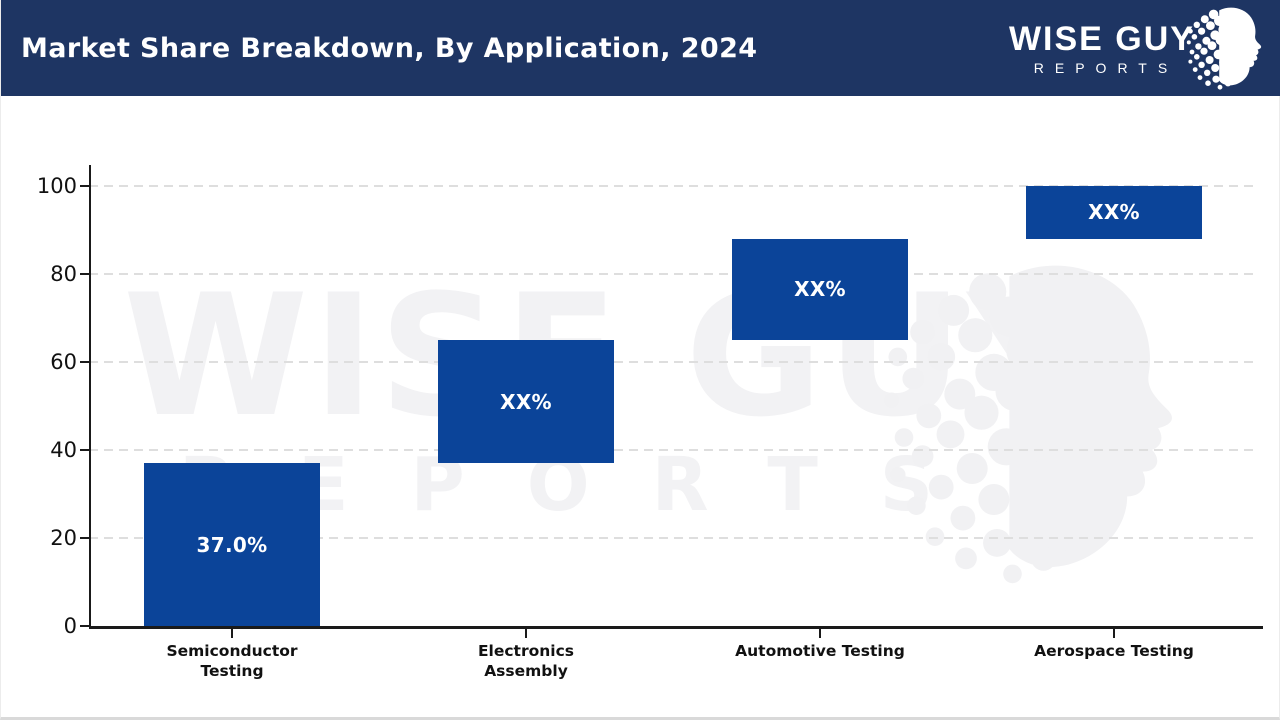  What do you see at coordinates (63, 362) in the screenshot?
I see `y-tick-label: 60` at bounding box center [63, 362].